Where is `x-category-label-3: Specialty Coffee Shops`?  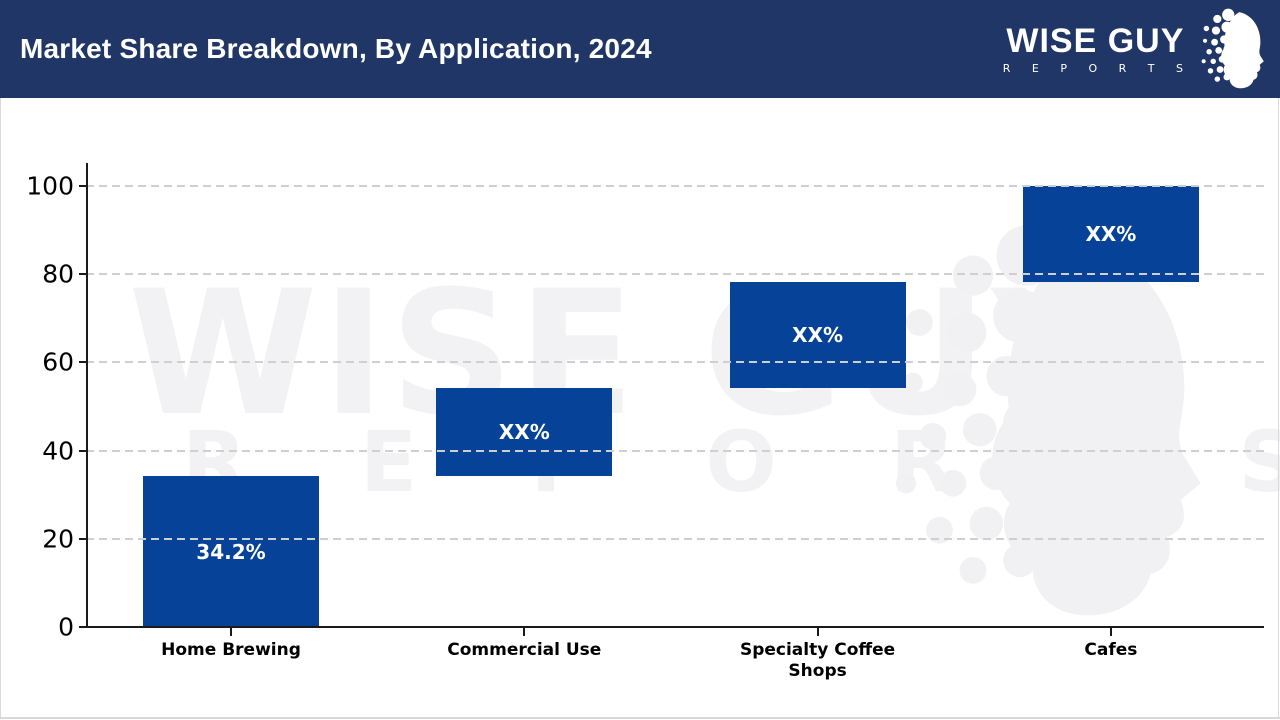
x-category-label-3: Specialty Coffee Shops is located at coordinates (817, 661).